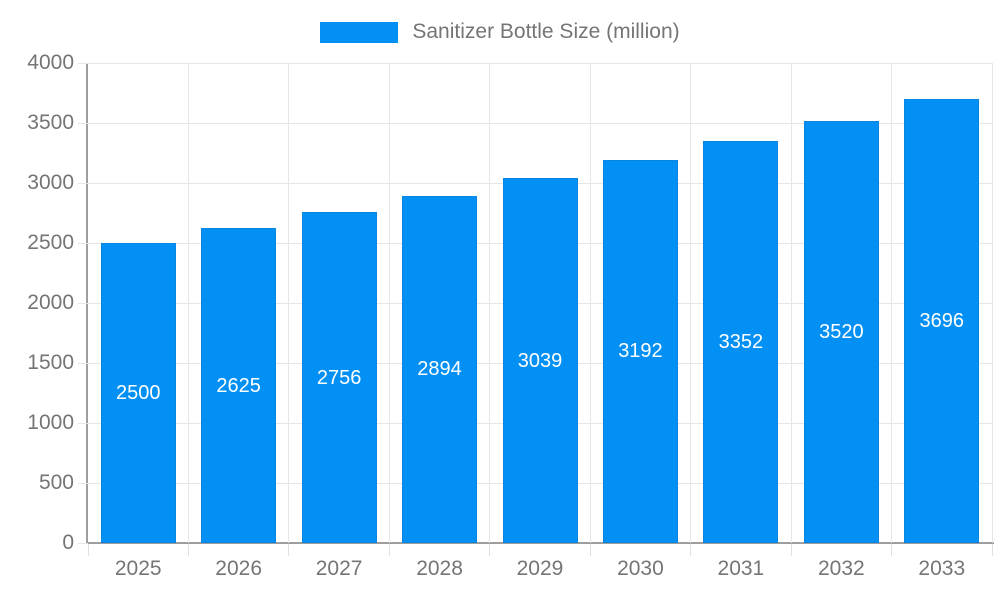  Describe the element at coordinates (540, 543) in the screenshot. I see `x-axis-line` at that location.